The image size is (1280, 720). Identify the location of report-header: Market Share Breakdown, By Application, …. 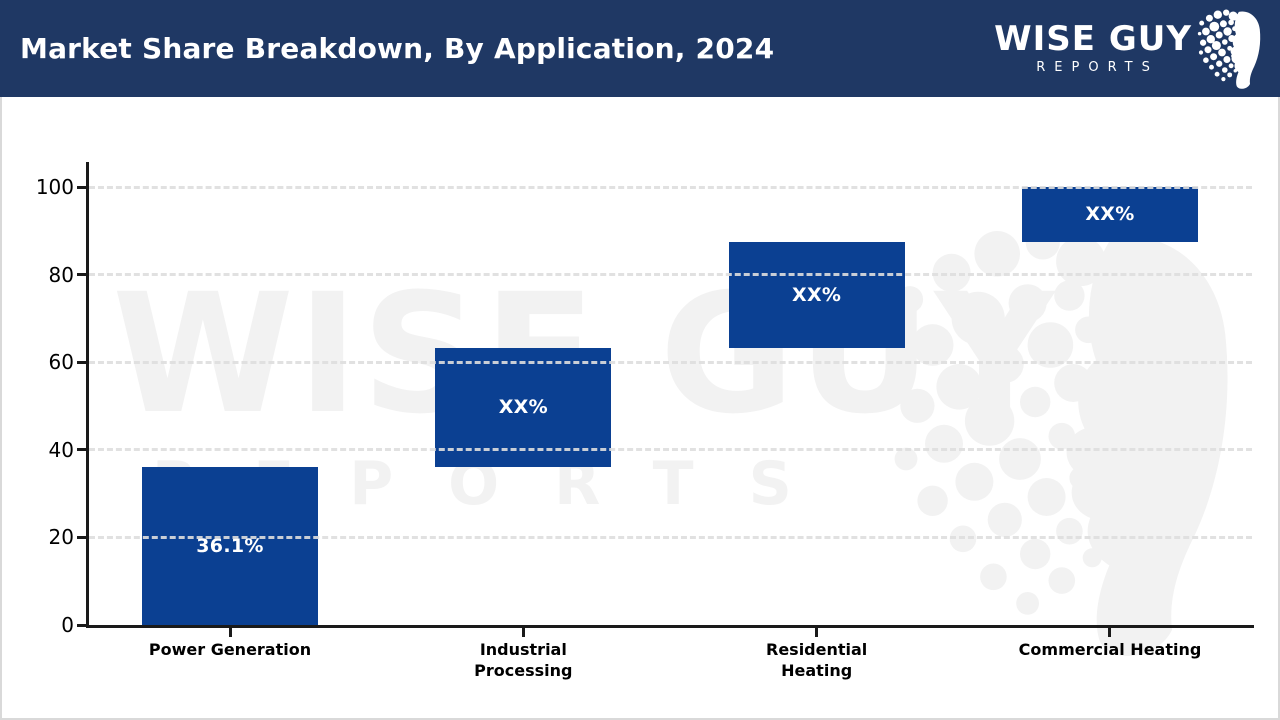
(640, 48).